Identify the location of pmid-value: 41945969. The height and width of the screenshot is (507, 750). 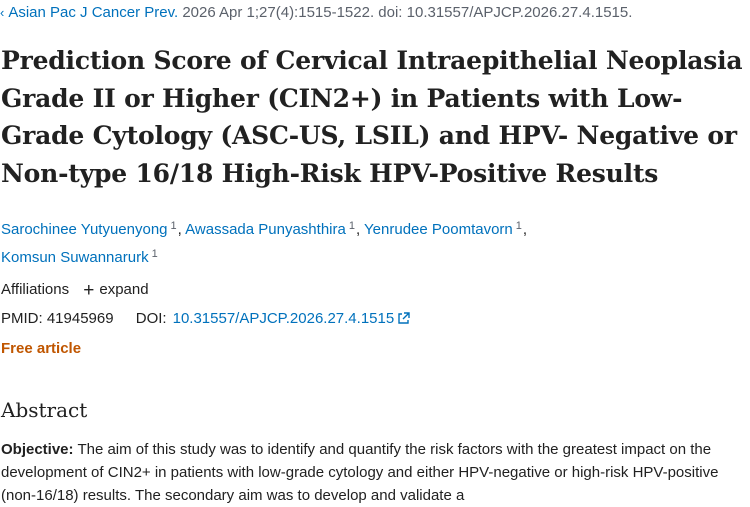
(80, 318).